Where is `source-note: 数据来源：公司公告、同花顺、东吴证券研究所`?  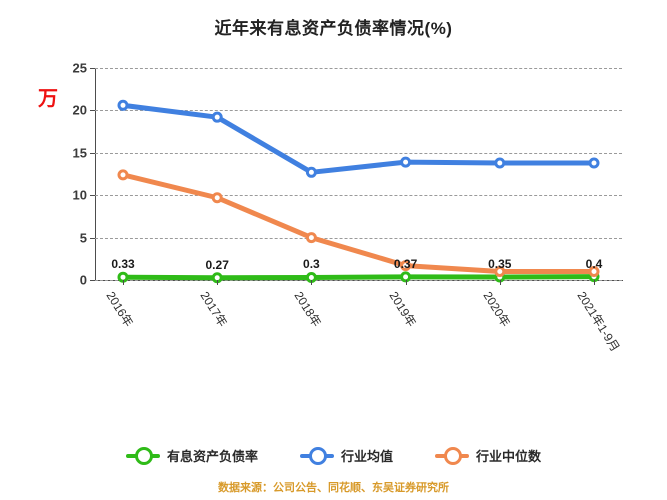
source-note: 数据来源：公司公告、同花顺、东吴证券研究所 is located at coordinates (333, 488).